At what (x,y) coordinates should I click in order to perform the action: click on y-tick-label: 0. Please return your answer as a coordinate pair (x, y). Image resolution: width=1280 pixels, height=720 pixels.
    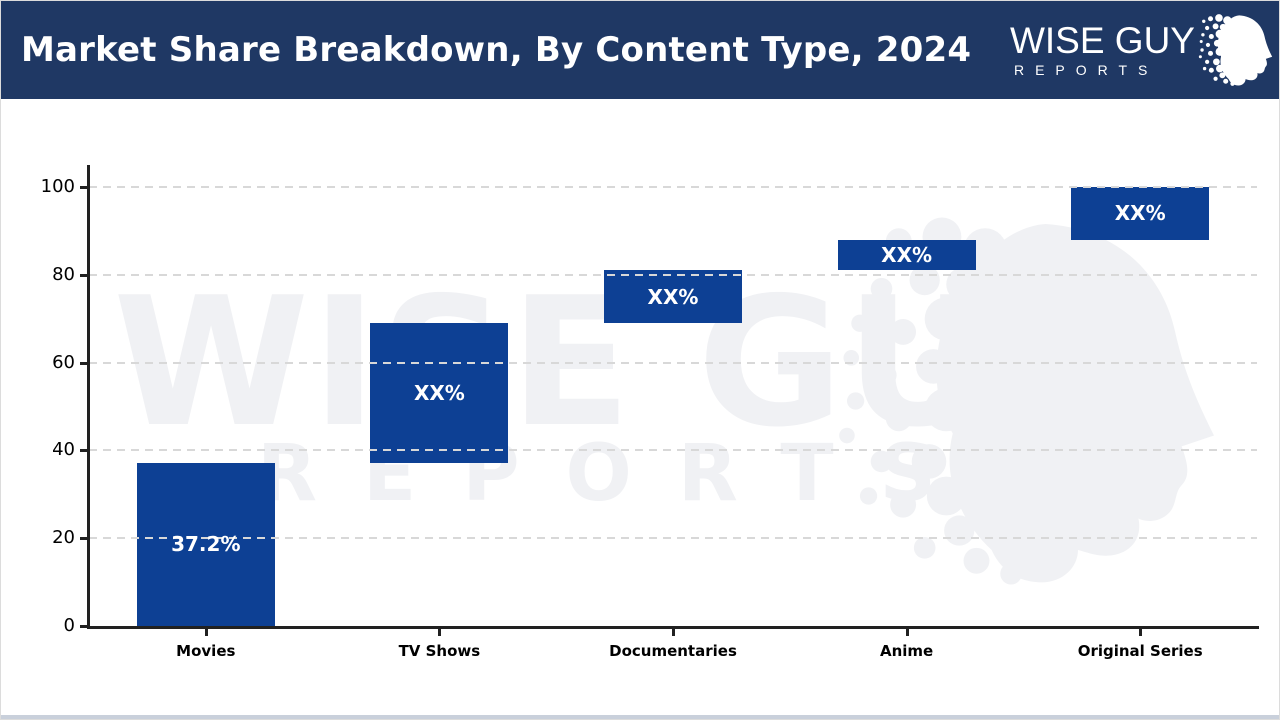
    Looking at the image, I should click on (69, 625).